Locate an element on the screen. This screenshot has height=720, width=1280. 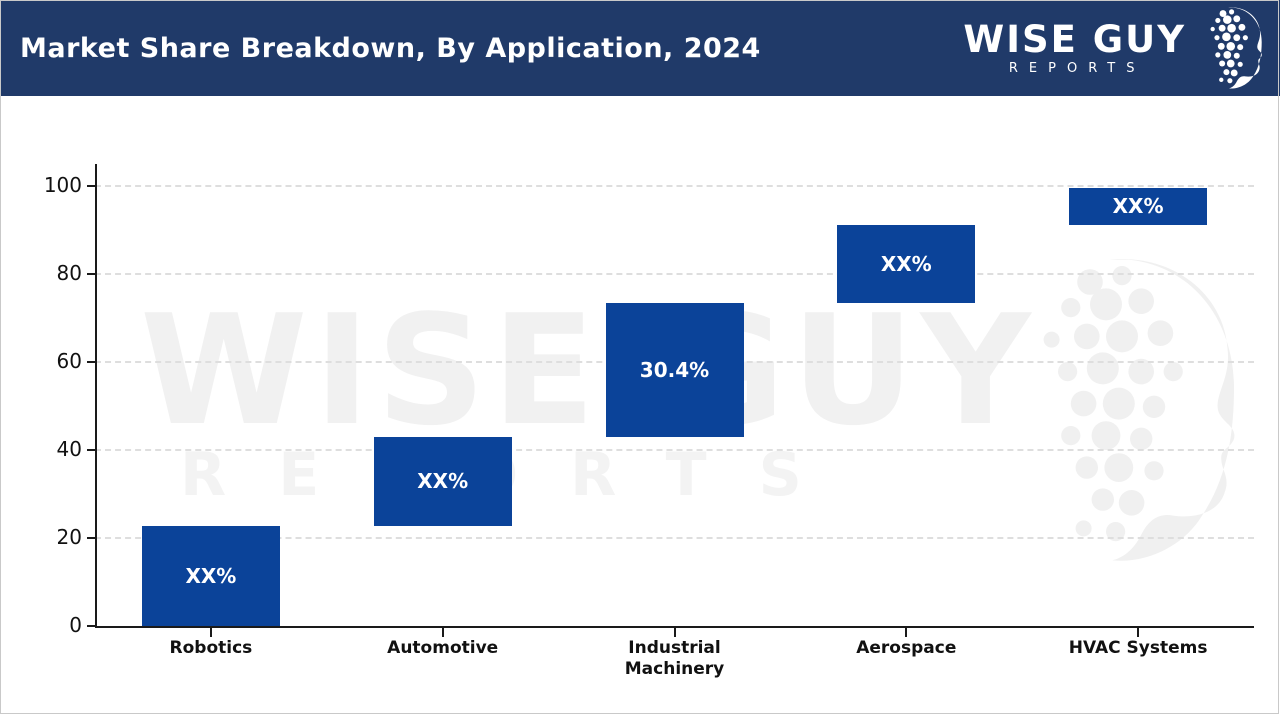
bar-industrial-machinery: 30.4% is located at coordinates (674, 370).